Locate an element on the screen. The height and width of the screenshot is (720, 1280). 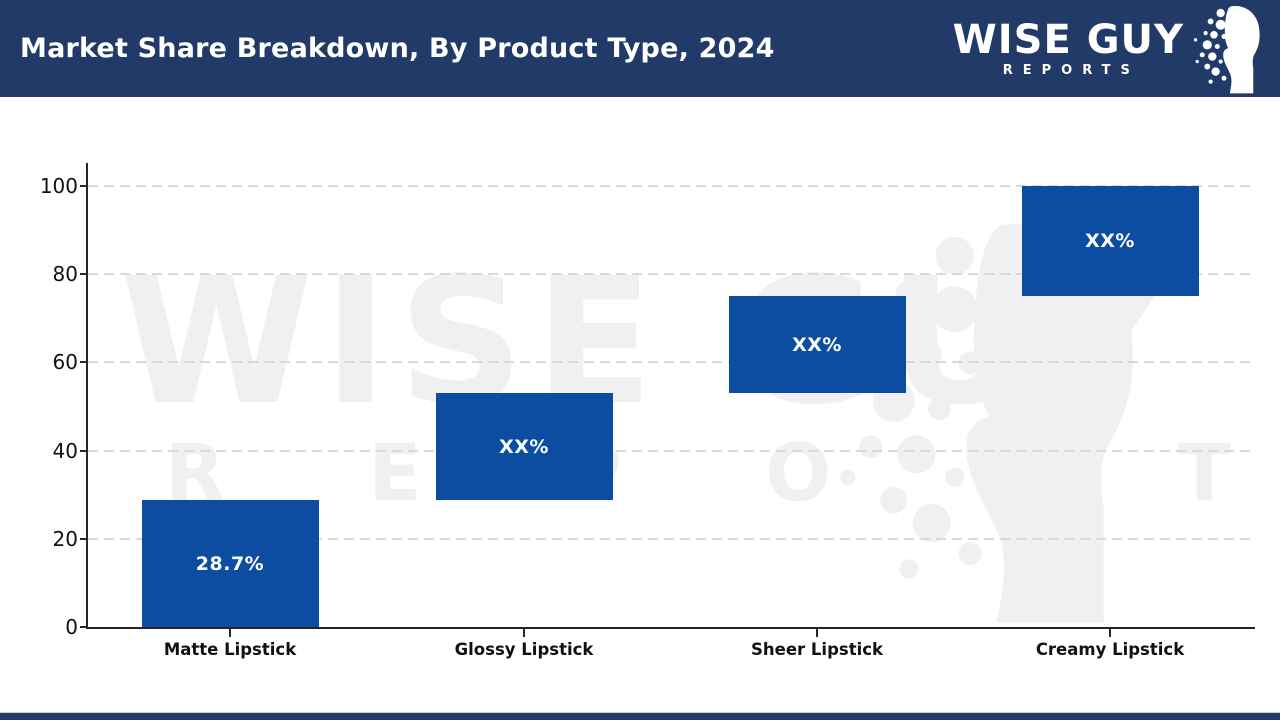
bar-value-label: 28.7% is located at coordinates (230, 563).